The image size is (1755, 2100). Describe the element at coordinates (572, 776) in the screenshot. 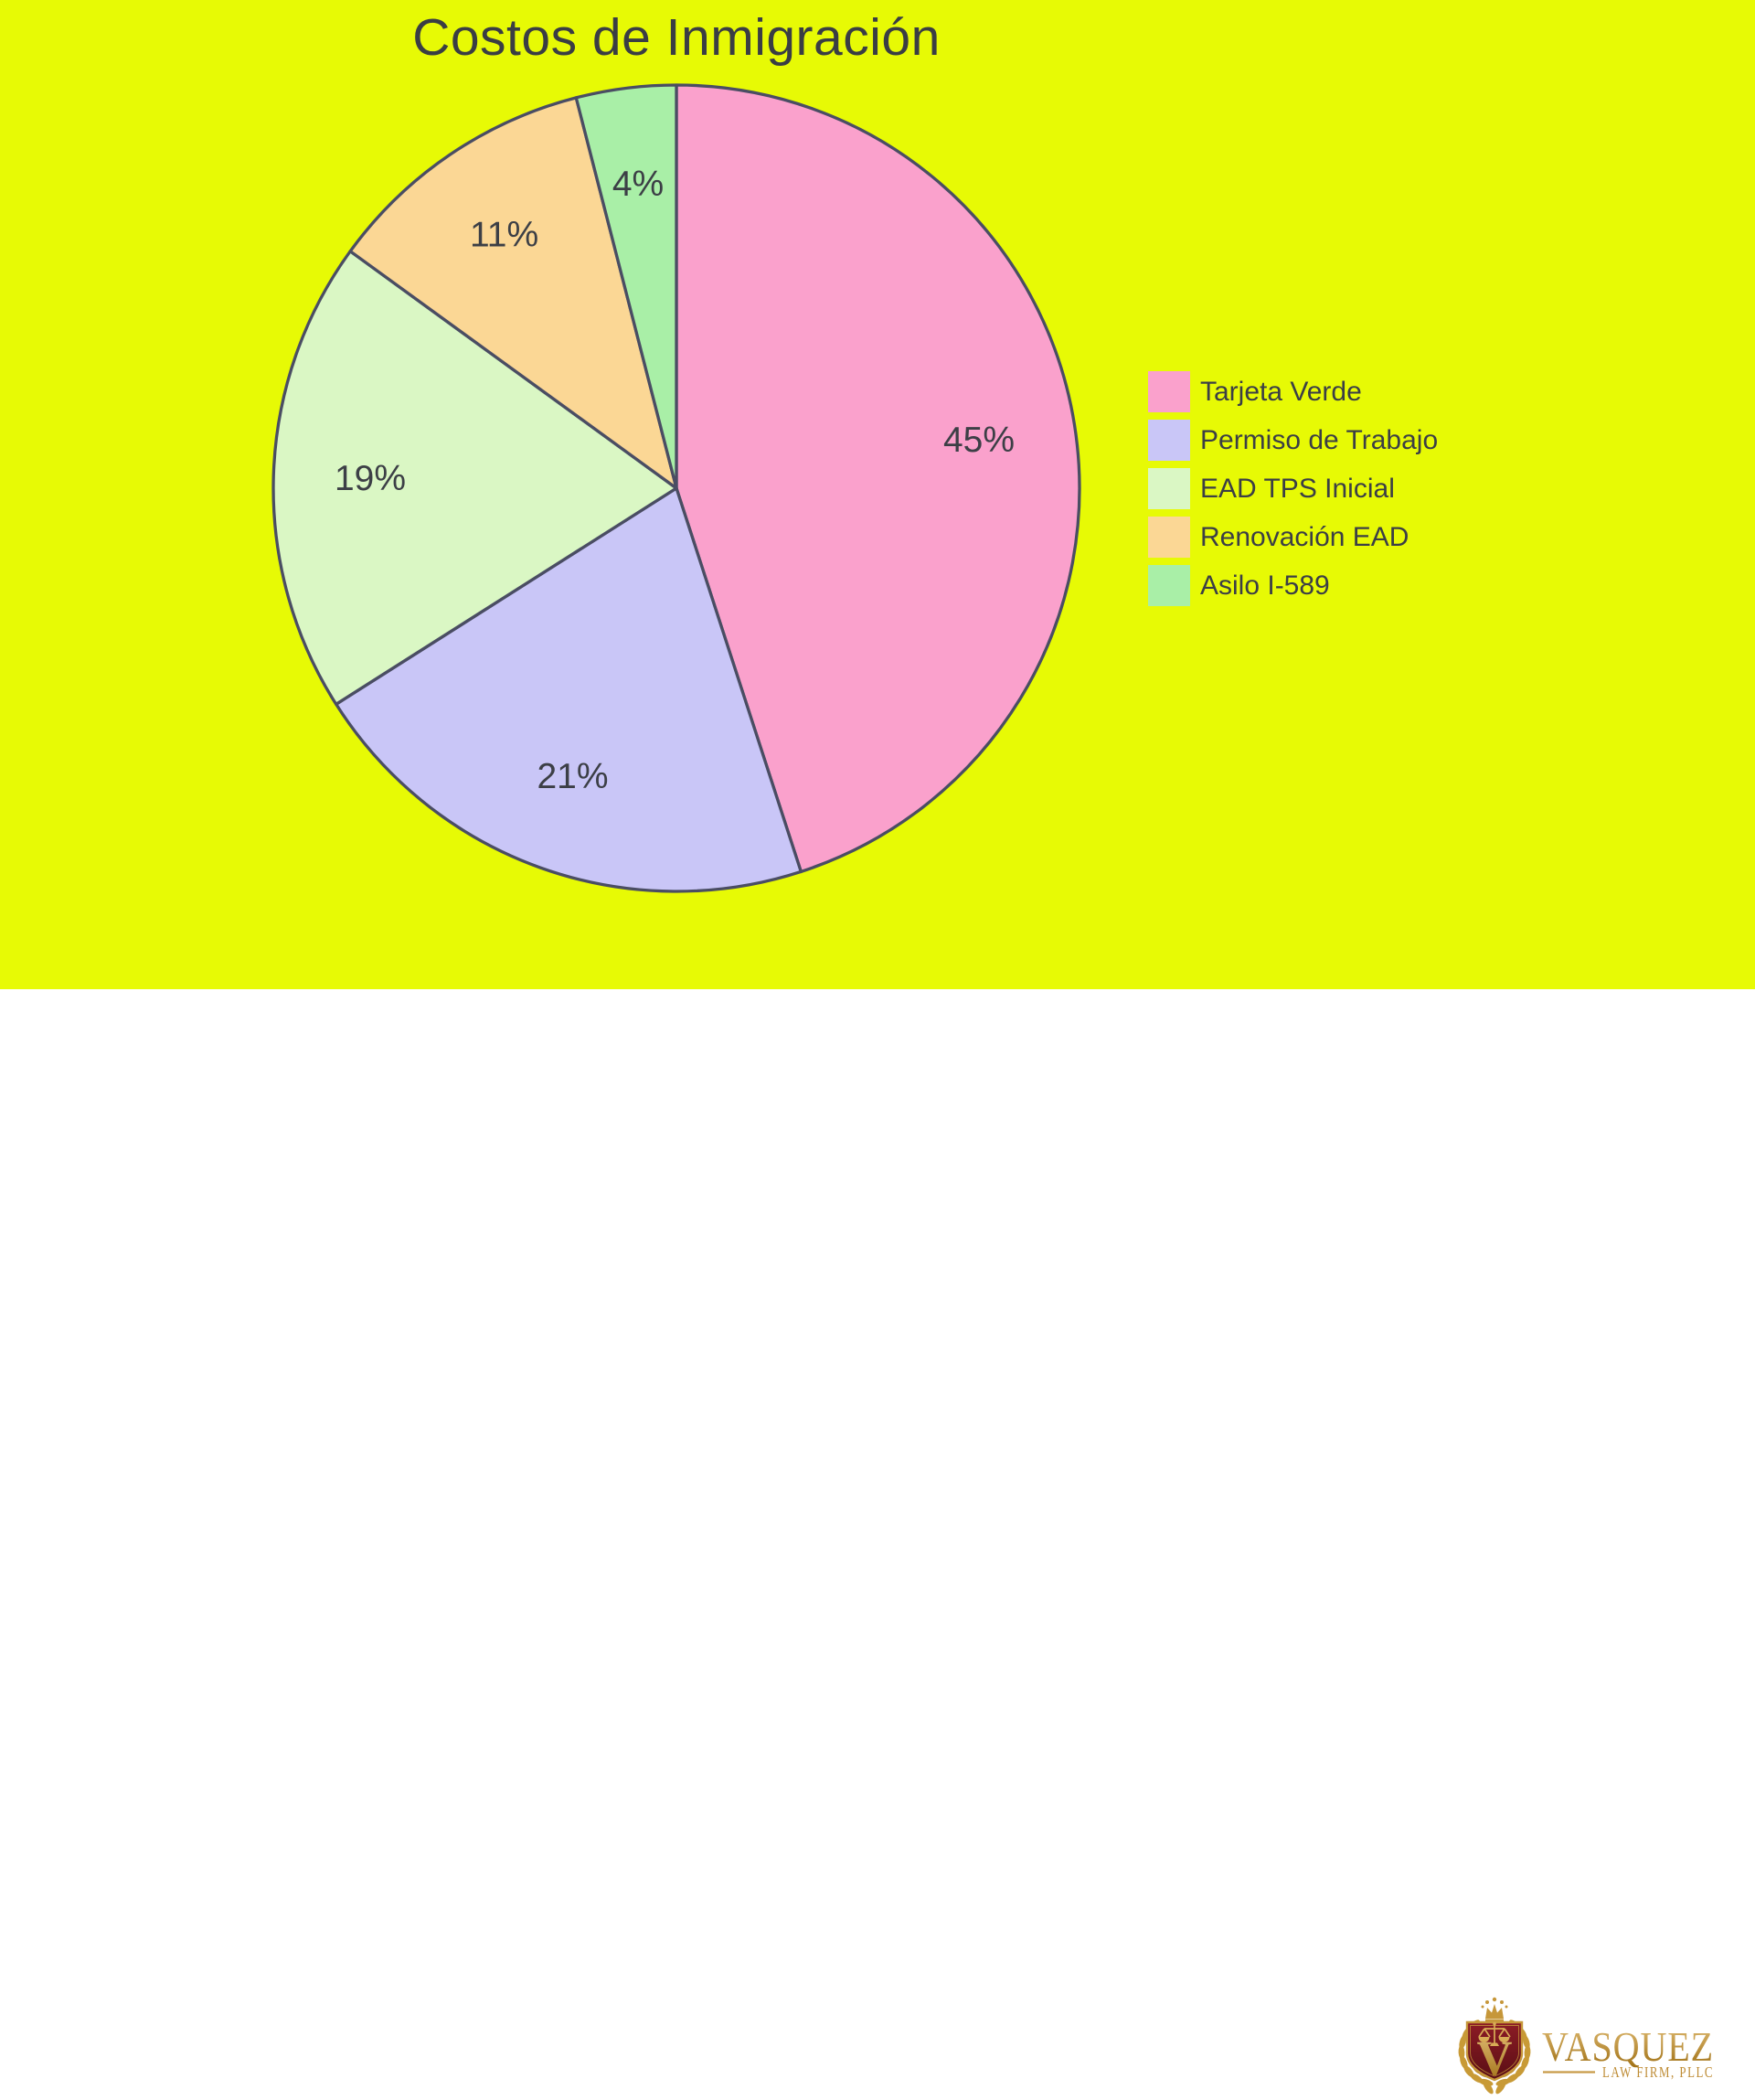

I see `pie-percent-label: 21%` at that location.